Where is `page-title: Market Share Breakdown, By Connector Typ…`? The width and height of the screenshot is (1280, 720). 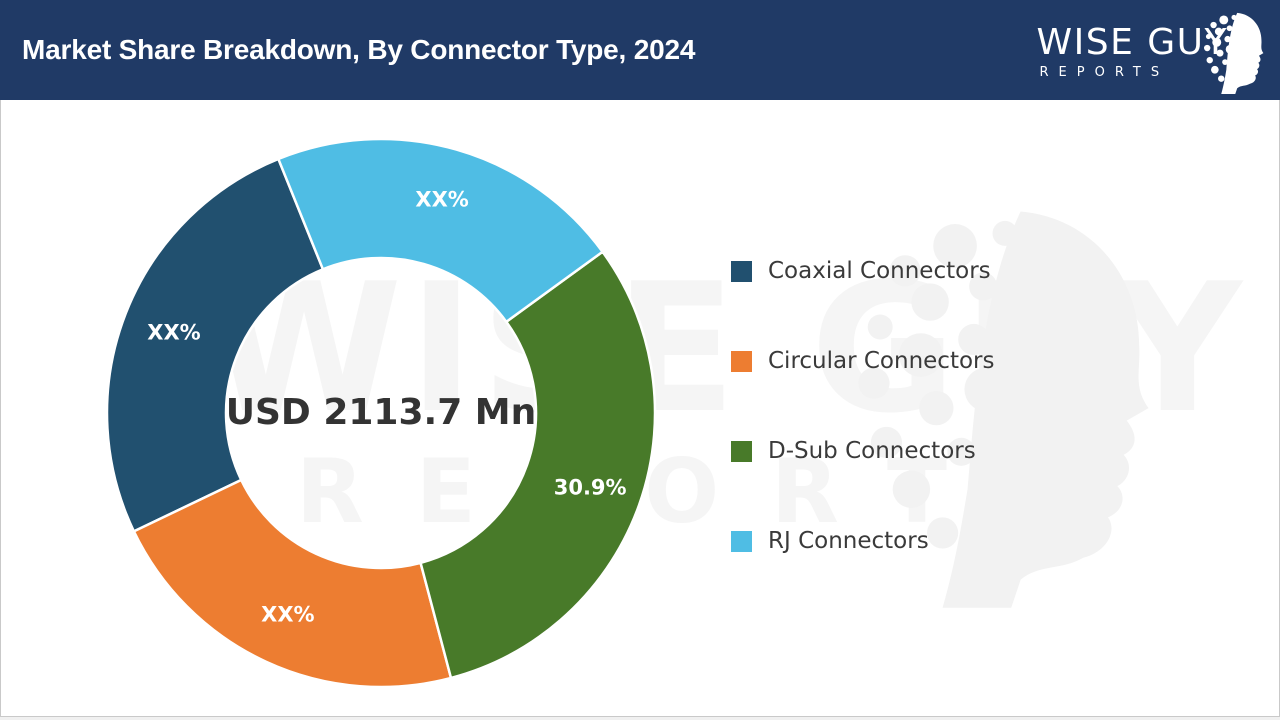
page-title: Market Share Breakdown, By Connector Typ… is located at coordinates (359, 49).